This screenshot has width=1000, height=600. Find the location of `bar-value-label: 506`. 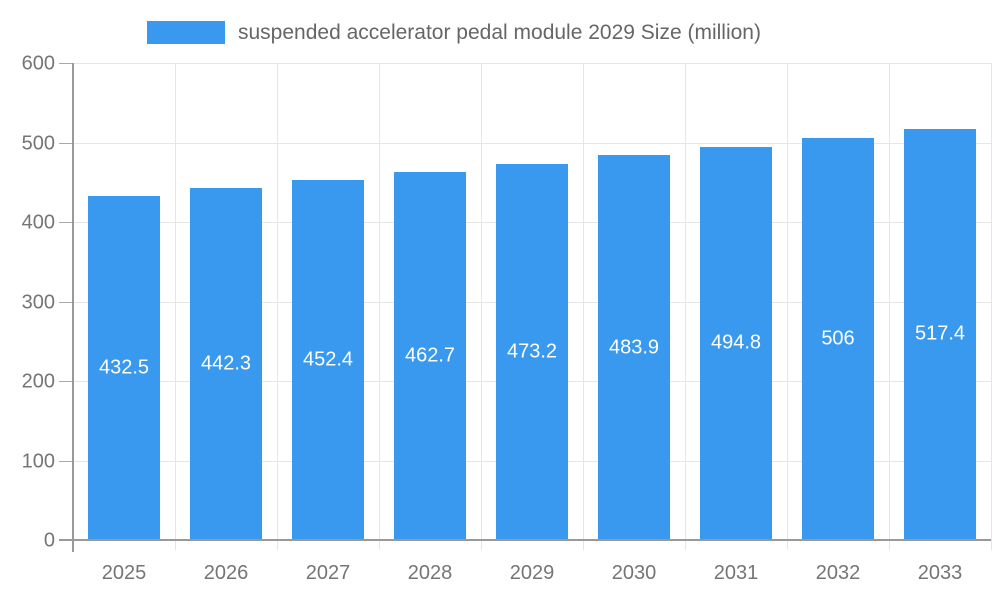

bar-value-label: 506 is located at coordinates (838, 338).